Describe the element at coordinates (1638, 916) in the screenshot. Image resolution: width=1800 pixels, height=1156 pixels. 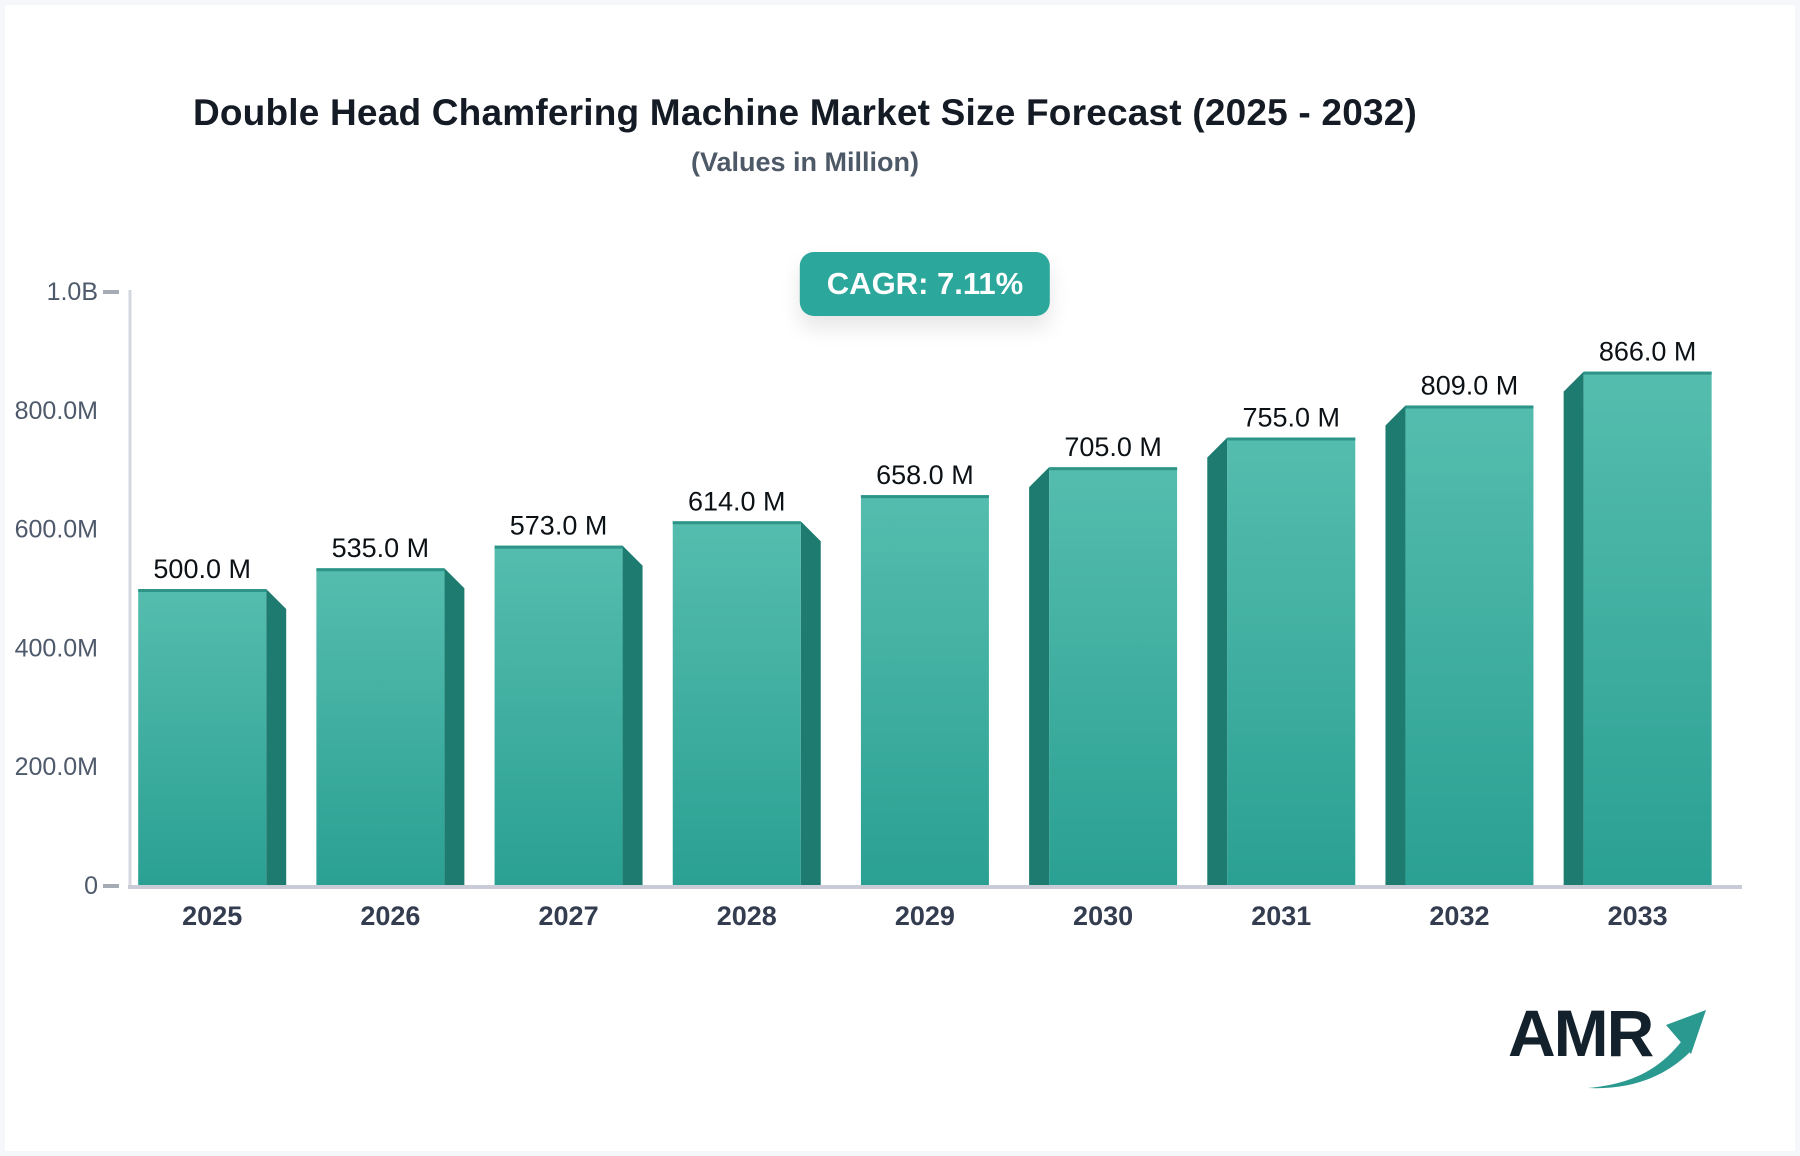
I see `x-axis-category-label: 2033` at that location.